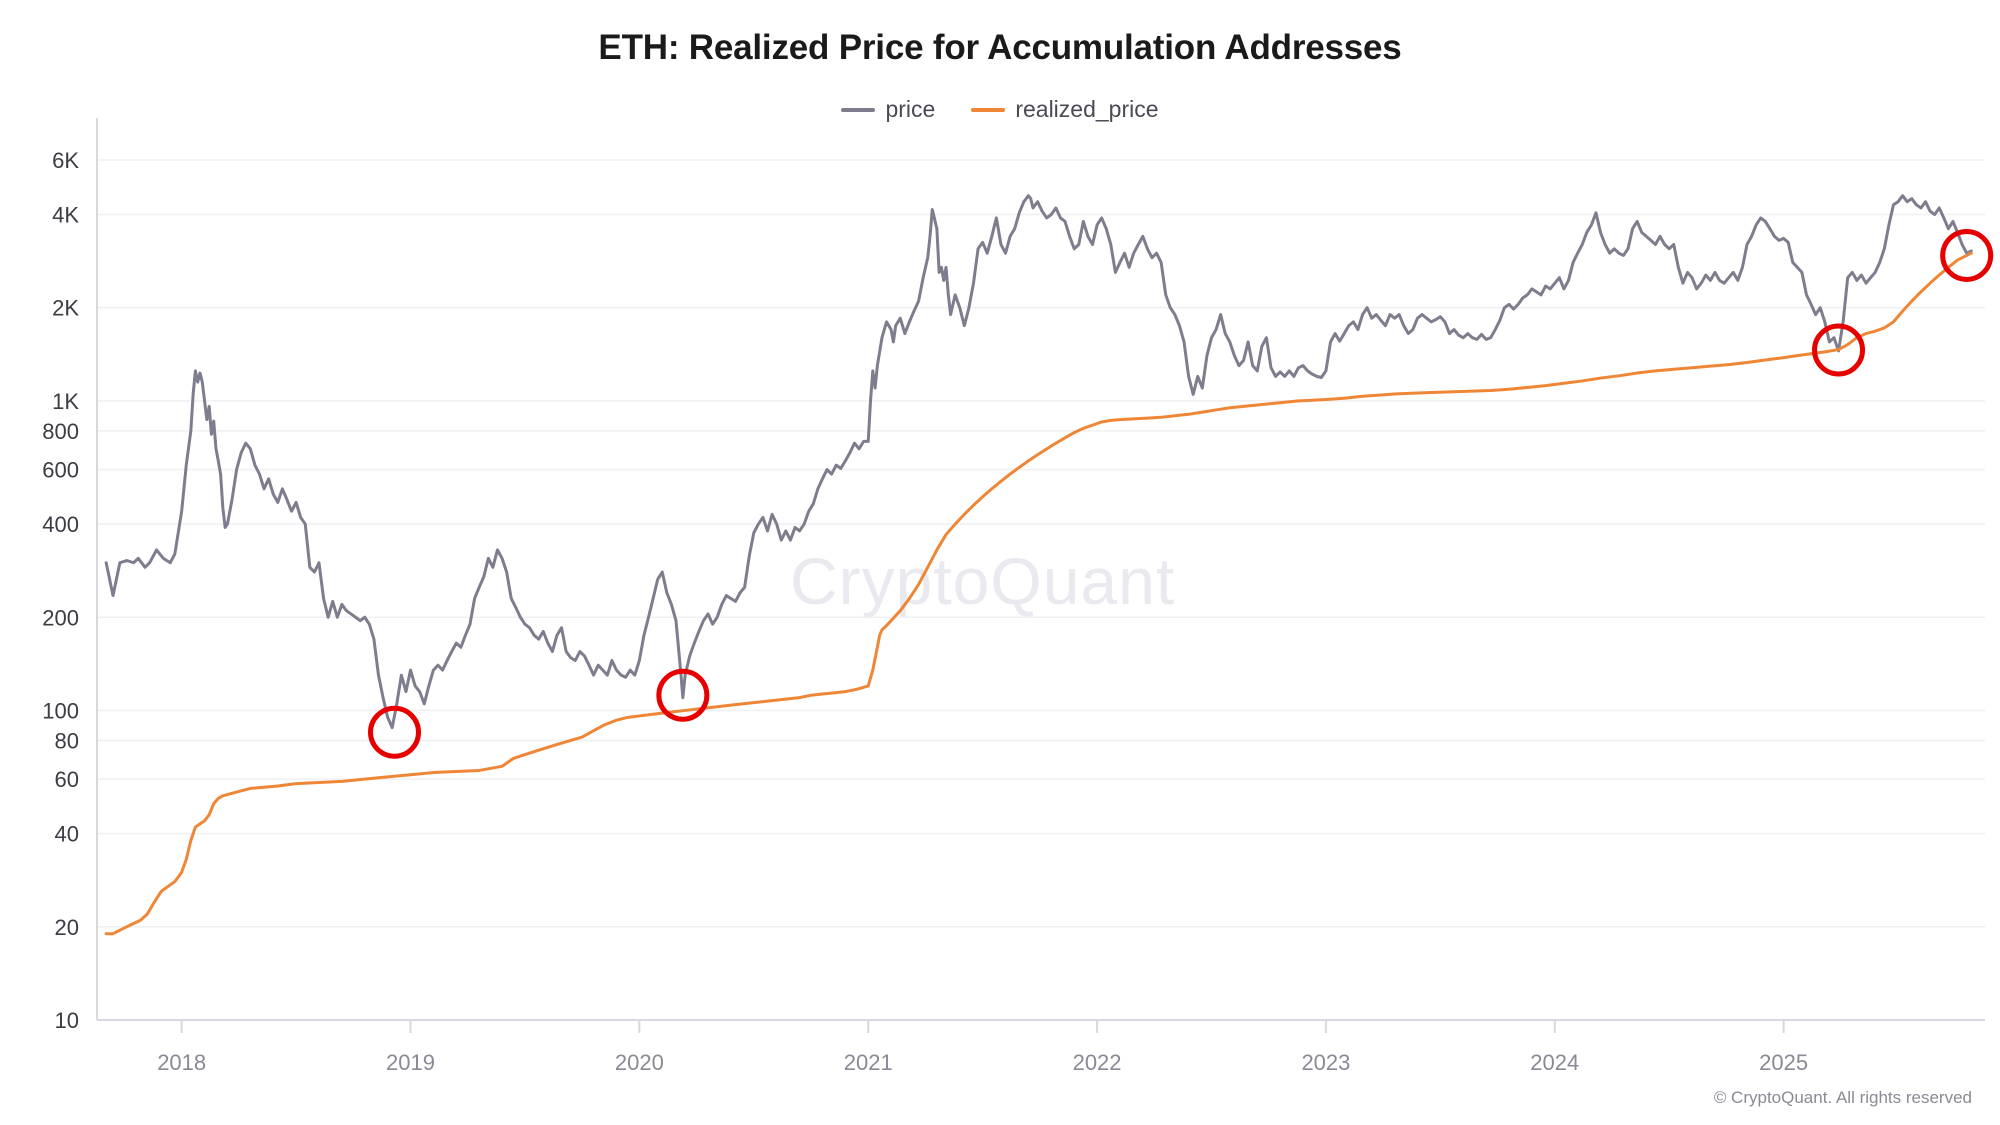 The image size is (2000, 1125). I want to click on y-axis-tick-label: 80, so click(67, 740).